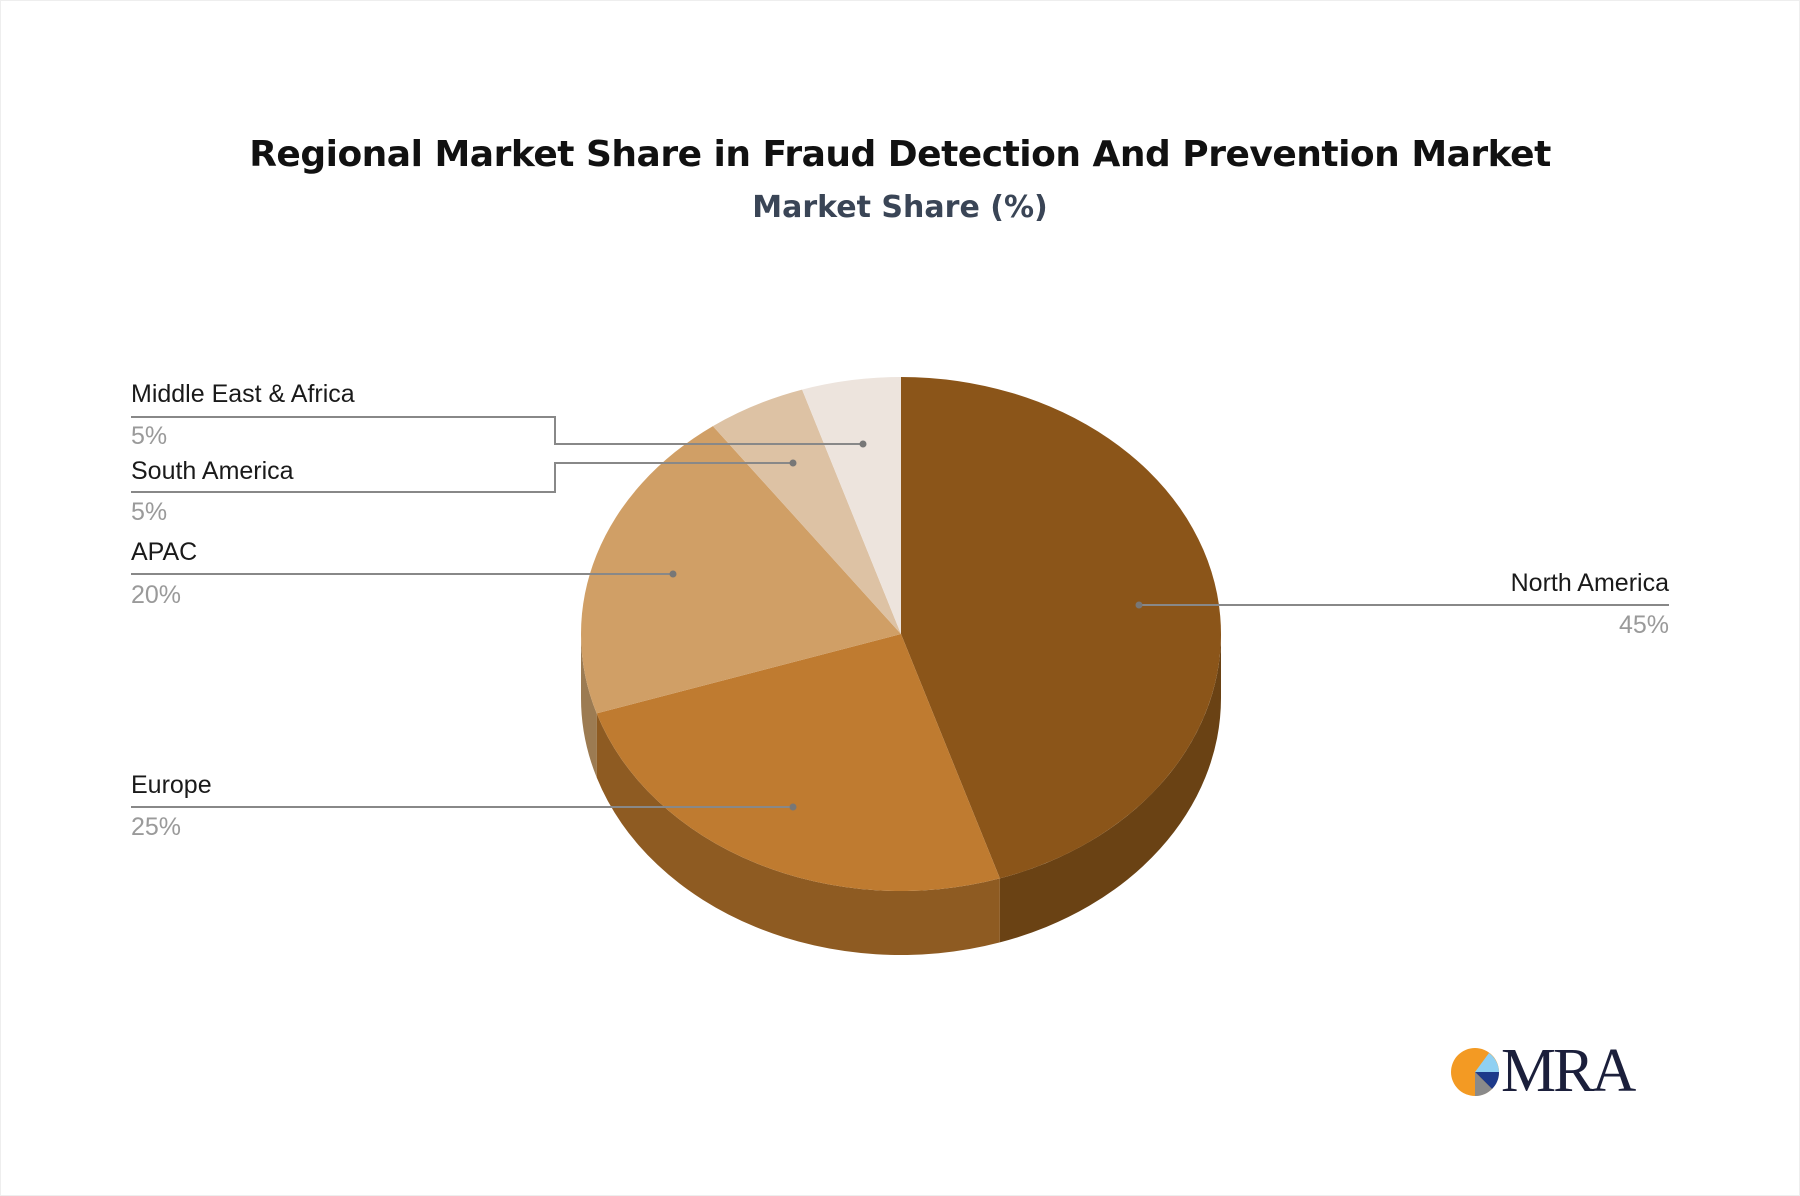  What do you see at coordinates (1061, 628) in the screenshot?
I see `slice-north-america` at bounding box center [1061, 628].